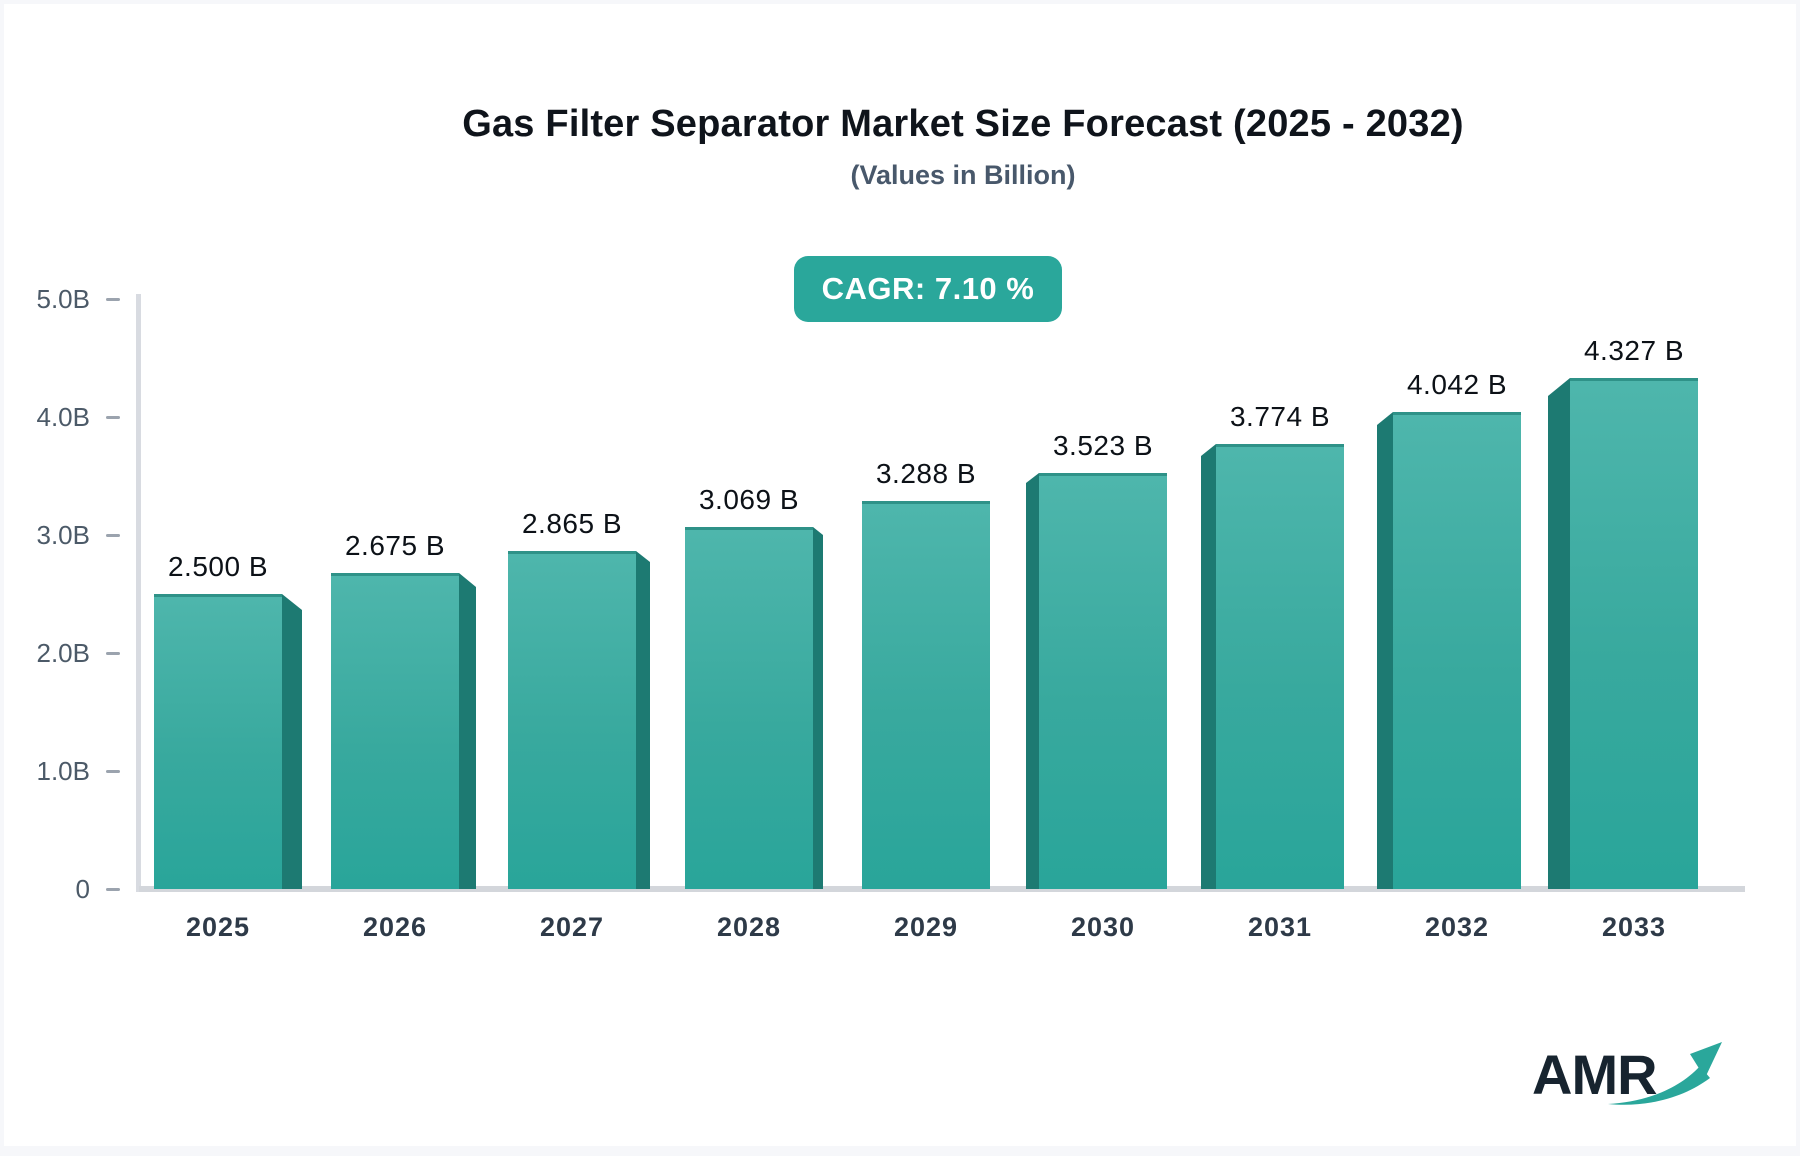  What do you see at coordinates (572, 720) in the screenshot?
I see `bar-2027` at bounding box center [572, 720].